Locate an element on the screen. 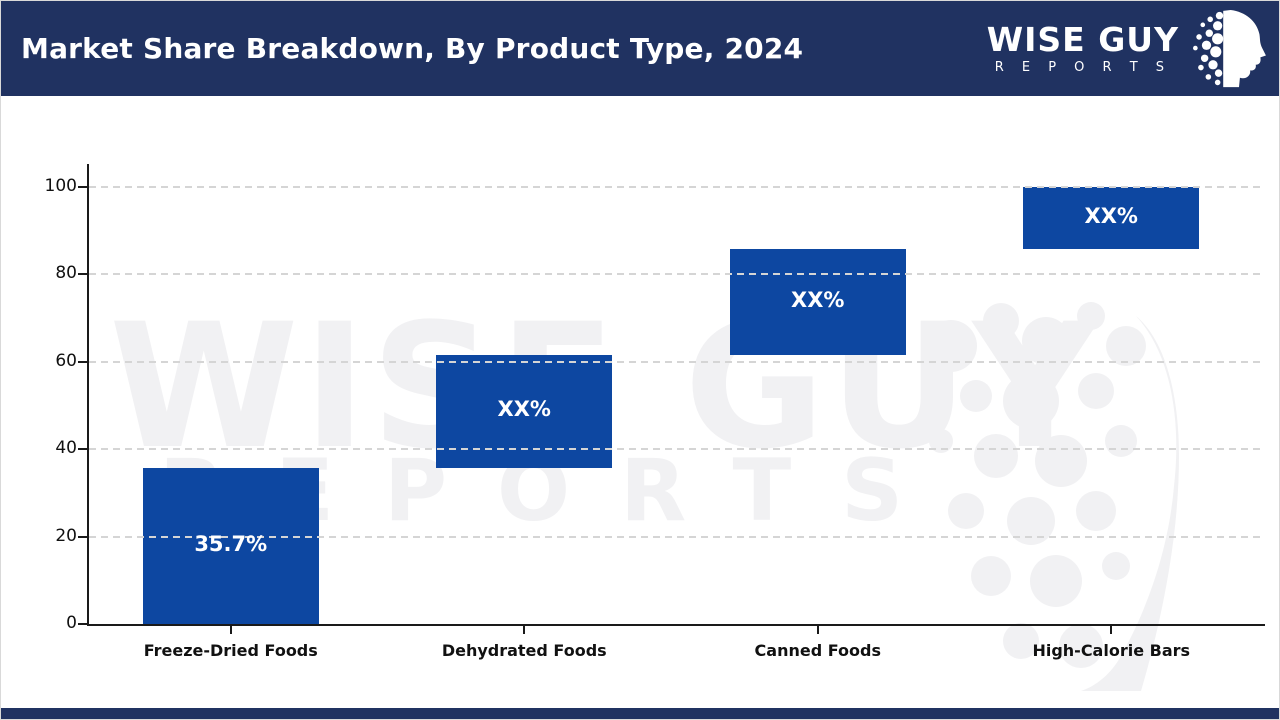  x-category-label-1: Freeze-Dried Foods is located at coordinates (230, 650).